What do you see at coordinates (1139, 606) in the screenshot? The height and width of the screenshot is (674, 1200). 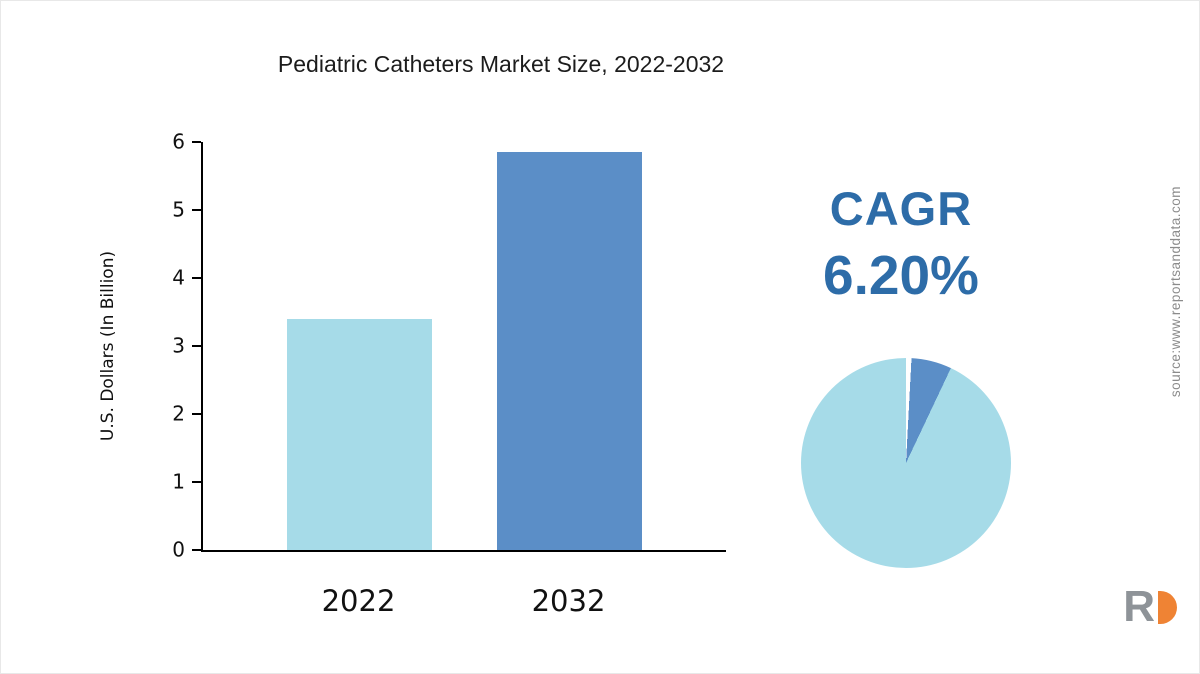 I see `logo-letter-r: R` at bounding box center [1139, 606].